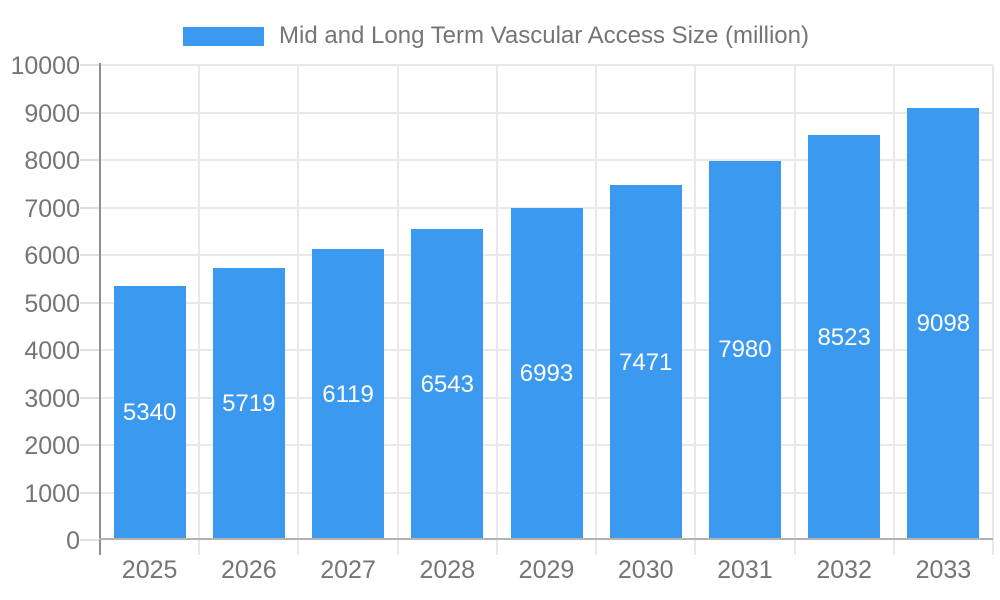  I want to click on y-axis-line, so click(100, 309).